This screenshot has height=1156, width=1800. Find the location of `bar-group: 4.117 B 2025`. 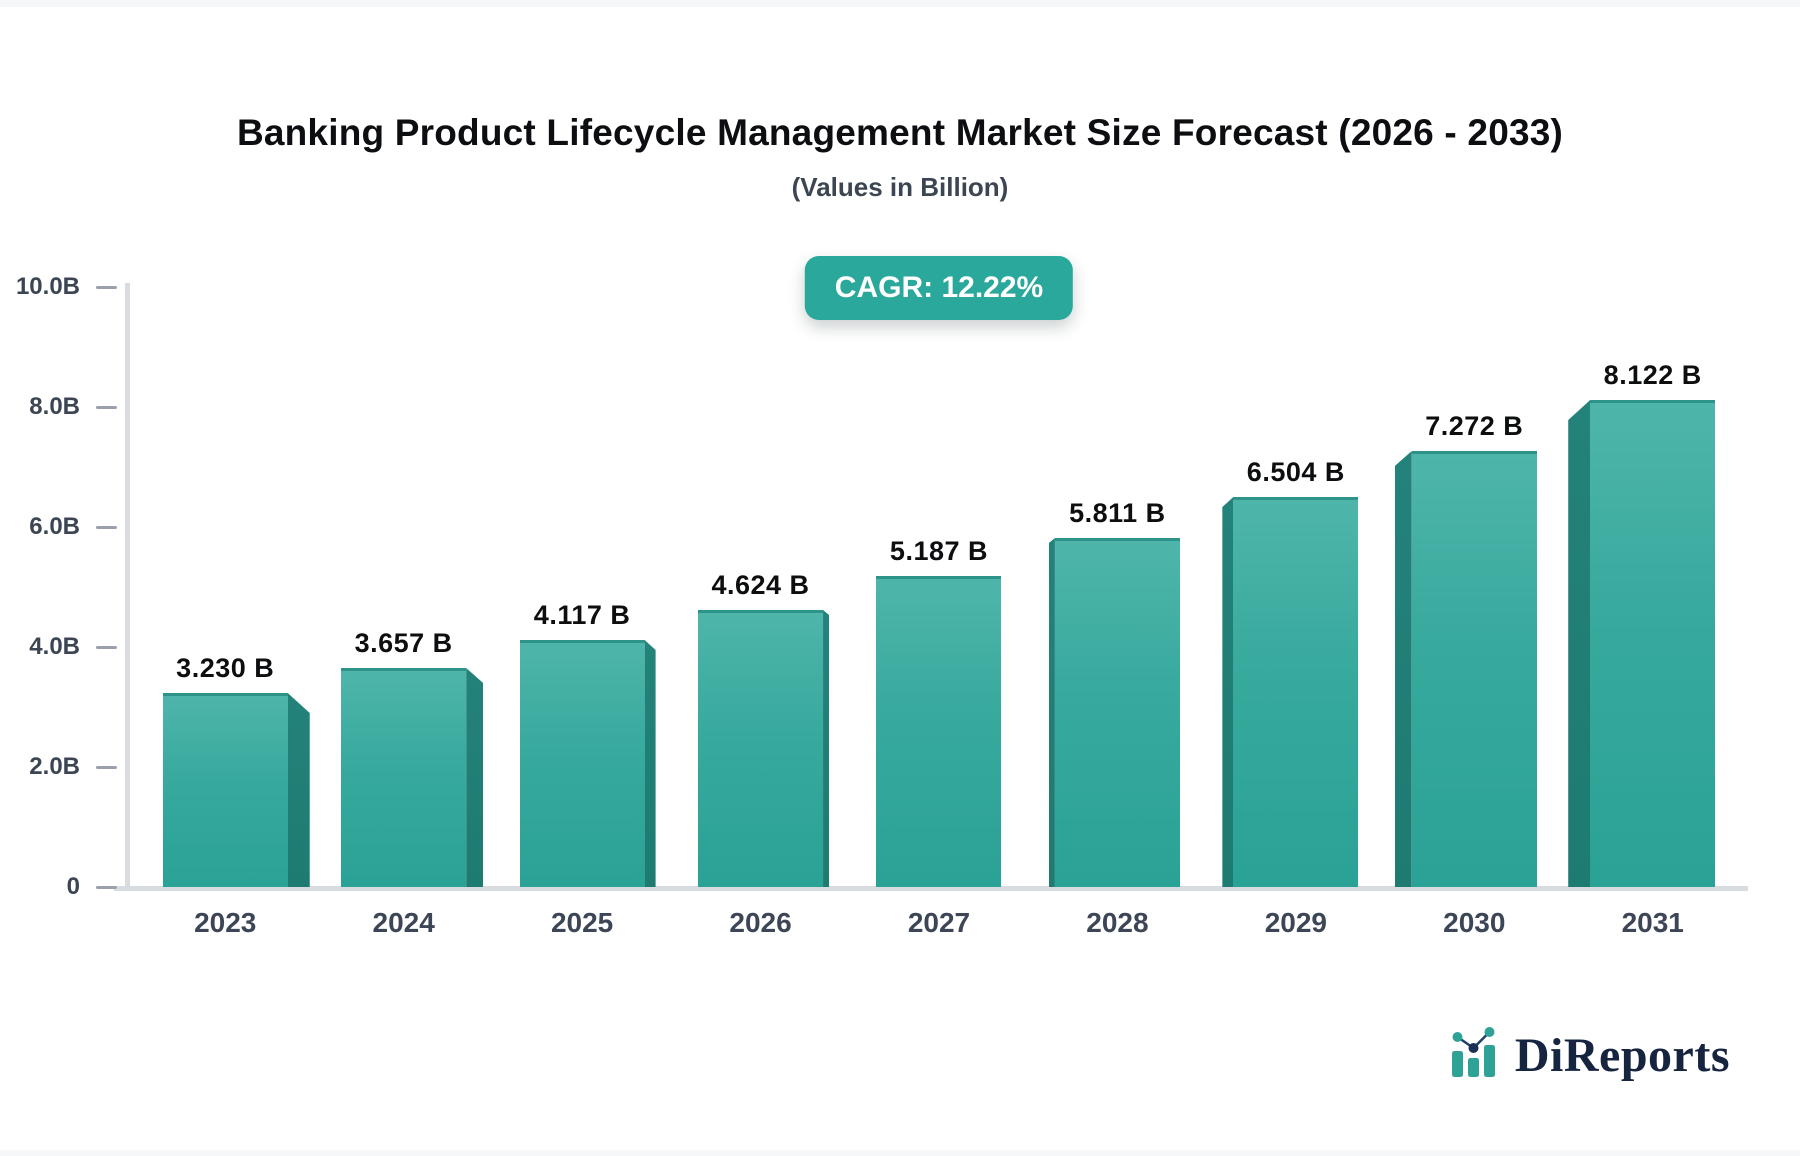

bar-group: 4.117 B 2025 is located at coordinates (582, 612).